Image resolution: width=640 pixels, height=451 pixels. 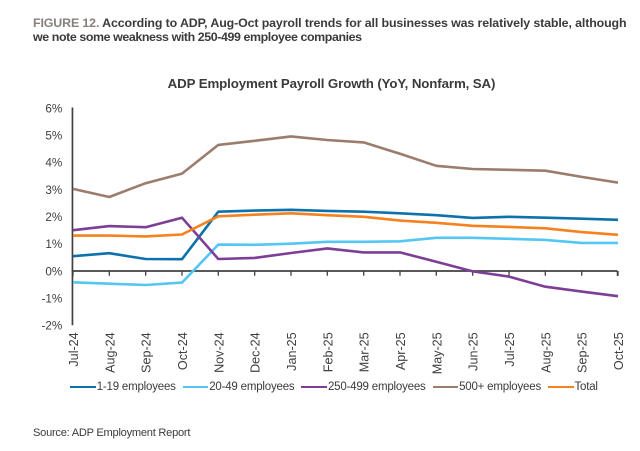 What do you see at coordinates (619, 351) in the screenshot?
I see `svg-text: Oct-25` at bounding box center [619, 351].